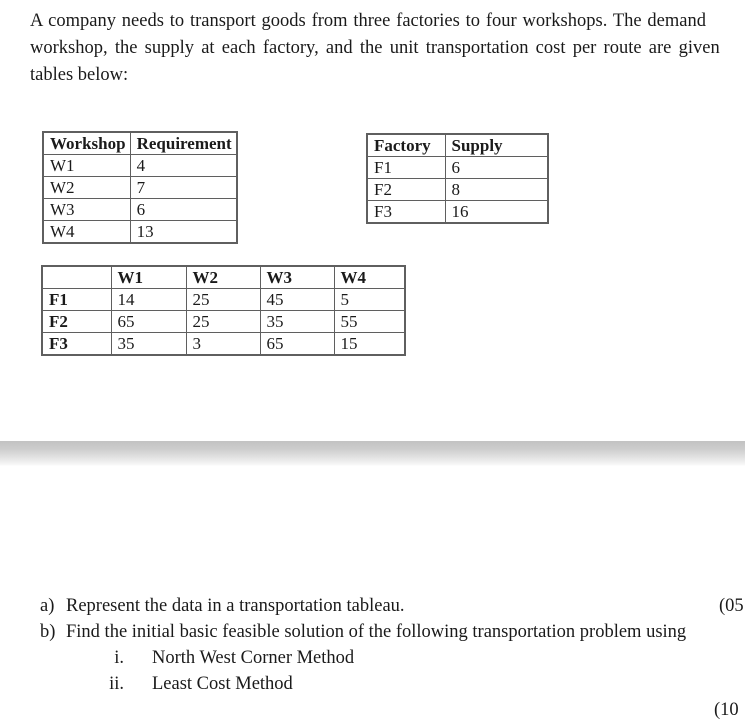 This screenshot has width=745, height=724. Describe the element at coordinates (47, 606) in the screenshot. I see `question-a-label: a)` at that location.